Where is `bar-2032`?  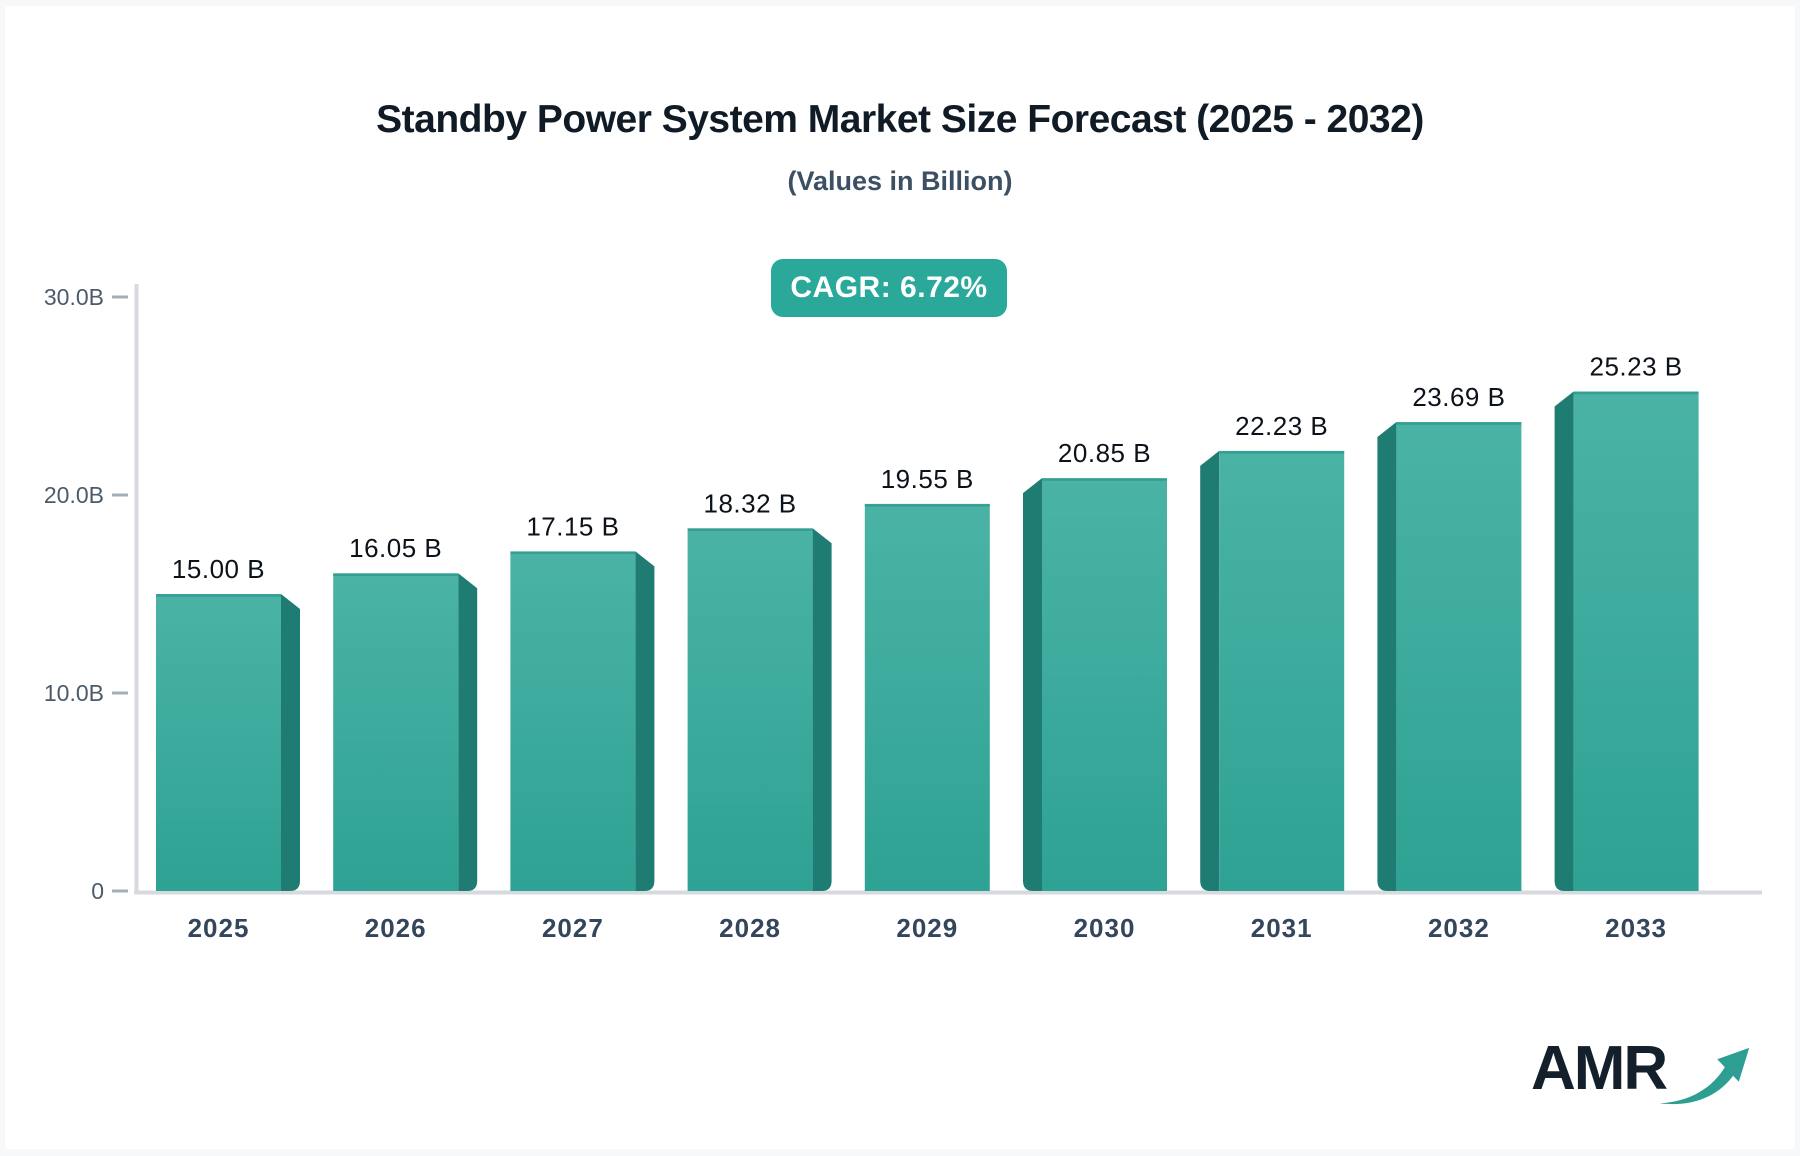 bar-2032 is located at coordinates (1459, 656).